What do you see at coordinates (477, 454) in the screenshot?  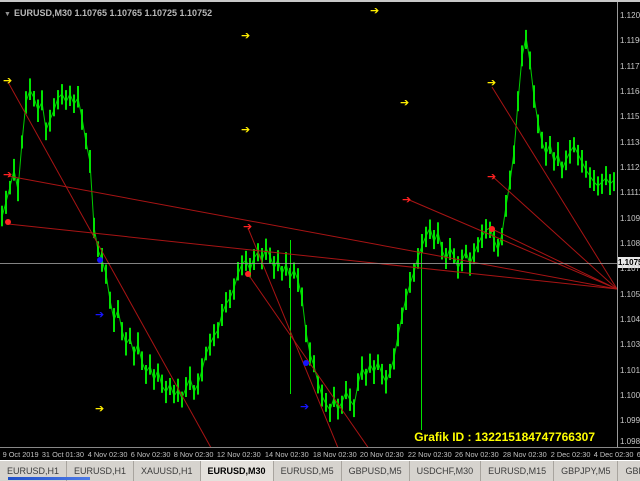 I see `time-axis-label: 26 Nov 02:30` at bounding box center [477, 454].